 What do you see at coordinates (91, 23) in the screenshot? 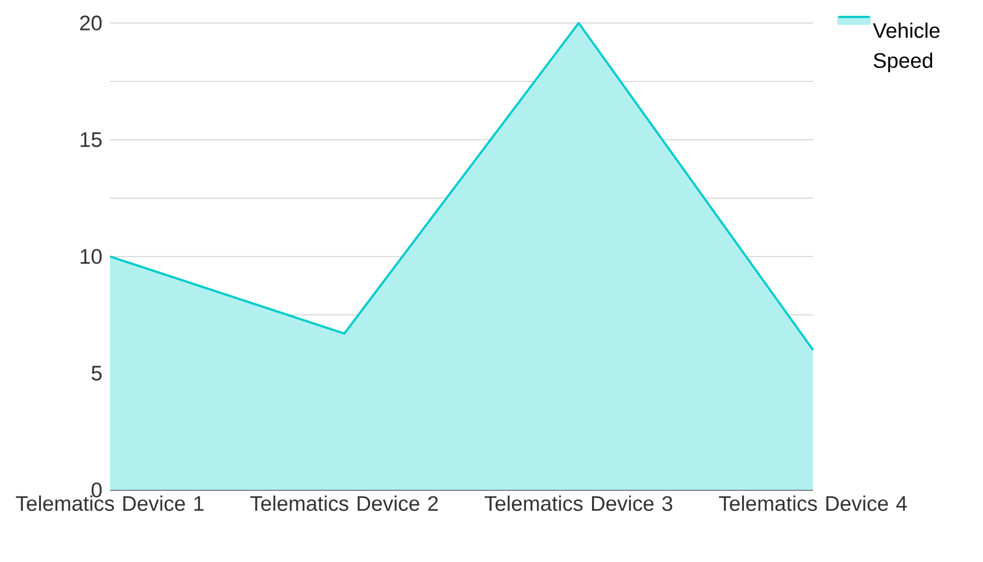
I see `y-tick-label: 20` at bounding box center [91, 23].